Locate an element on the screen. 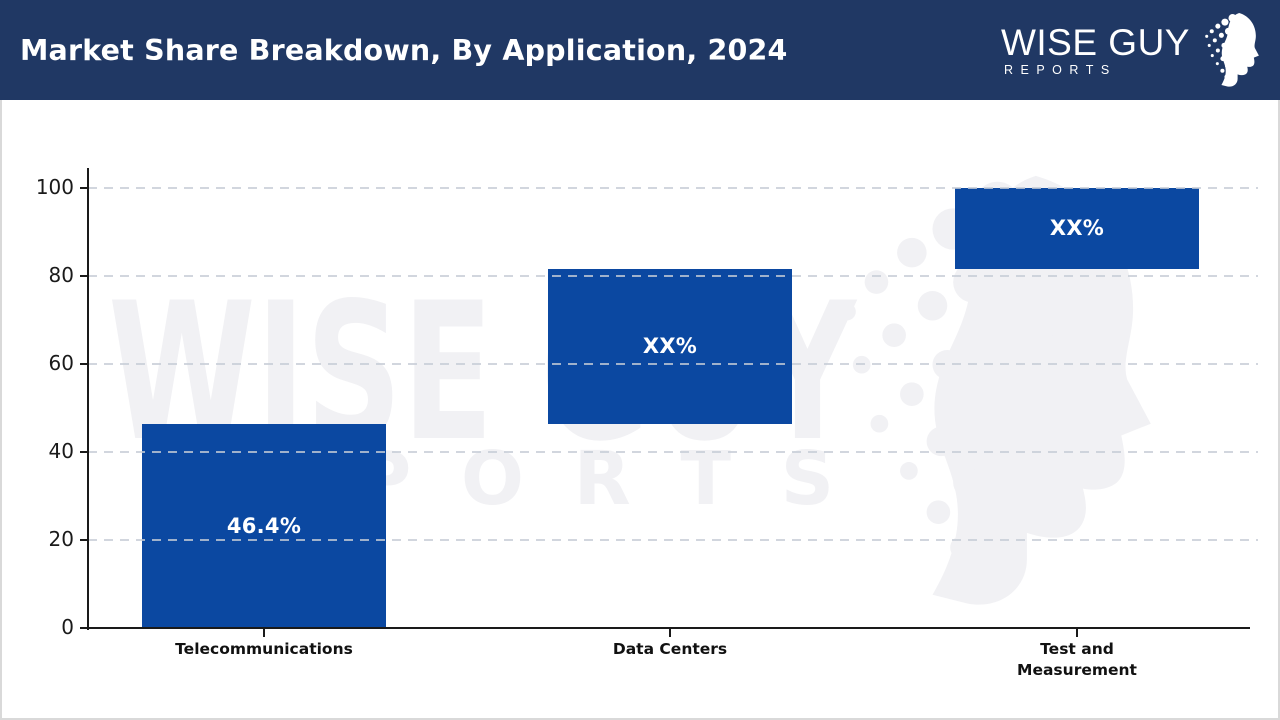  y-tick-label: 60 is located at coordinates (61, 362).